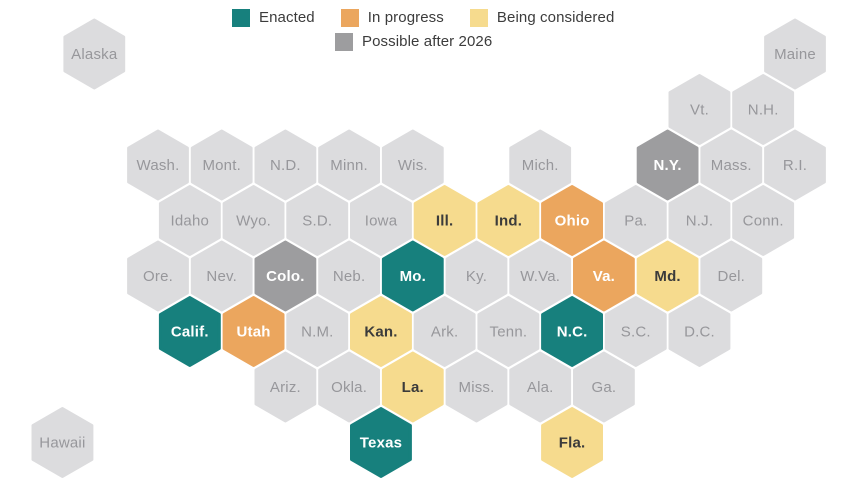 This screenshot has height=484, width=860. I want to click on state-hex-nd: N.D., so click(285, 165).